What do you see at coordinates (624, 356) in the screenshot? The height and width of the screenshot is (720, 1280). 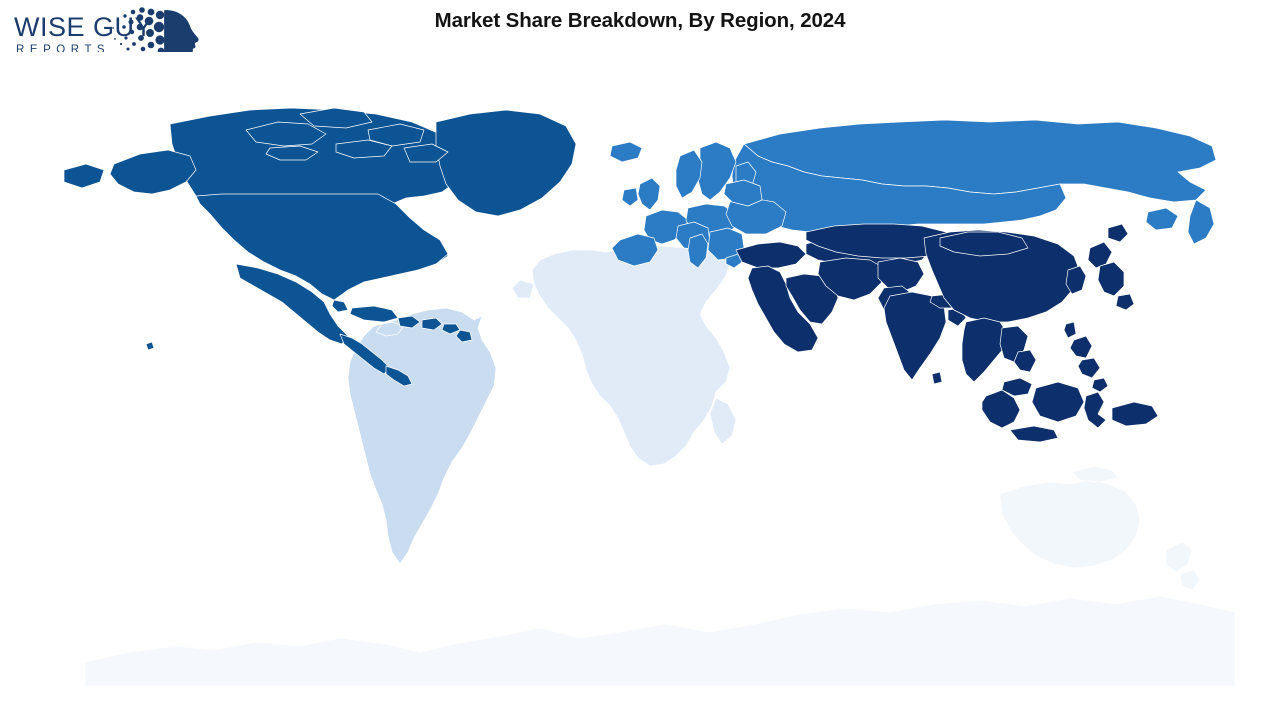 I see `region-africa` at bounding box center [624, 356].